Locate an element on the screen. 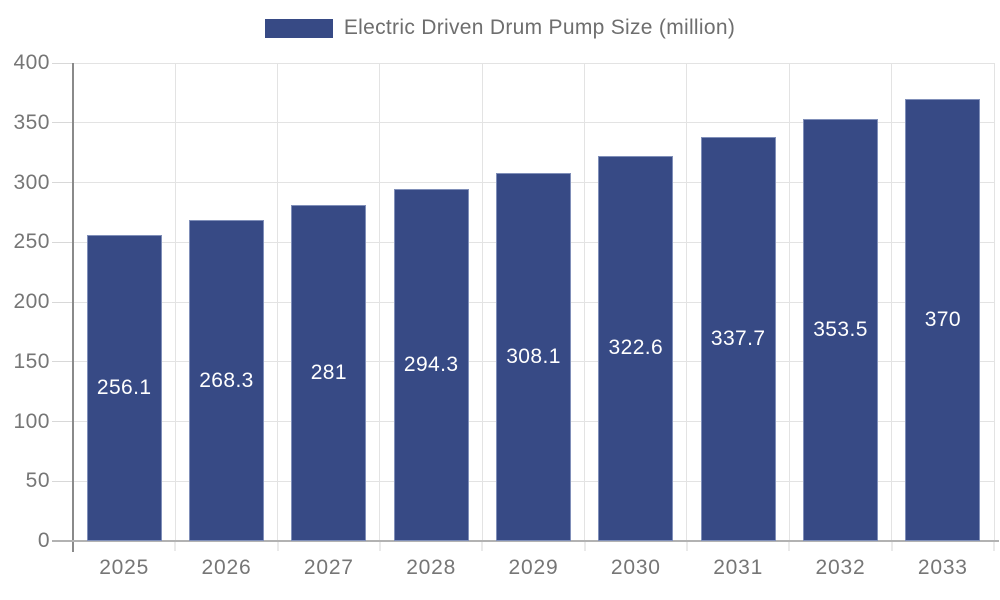  bar: 322.6 is located at coordinates (636, 348).